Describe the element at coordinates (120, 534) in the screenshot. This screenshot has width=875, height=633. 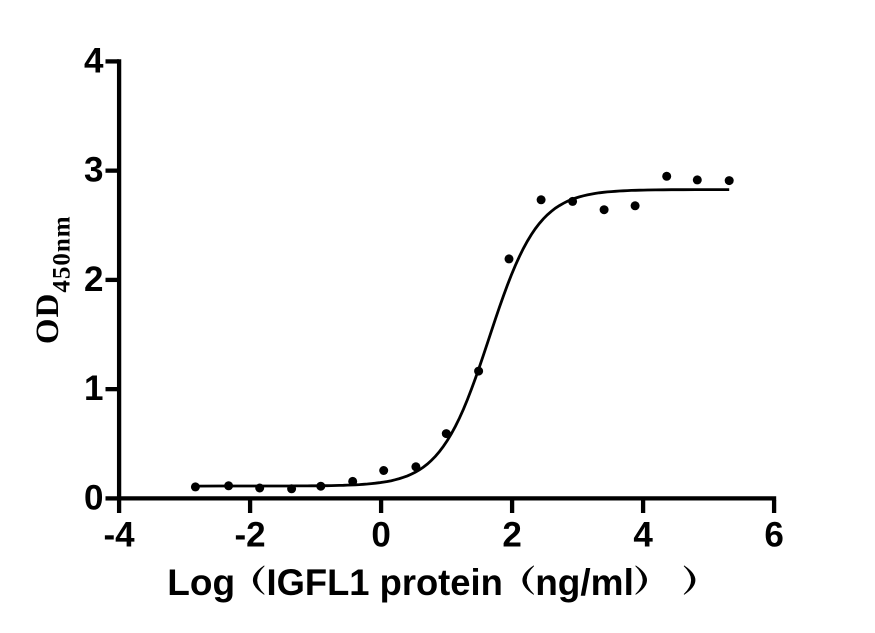
I see `svg-text: -4` at that location.